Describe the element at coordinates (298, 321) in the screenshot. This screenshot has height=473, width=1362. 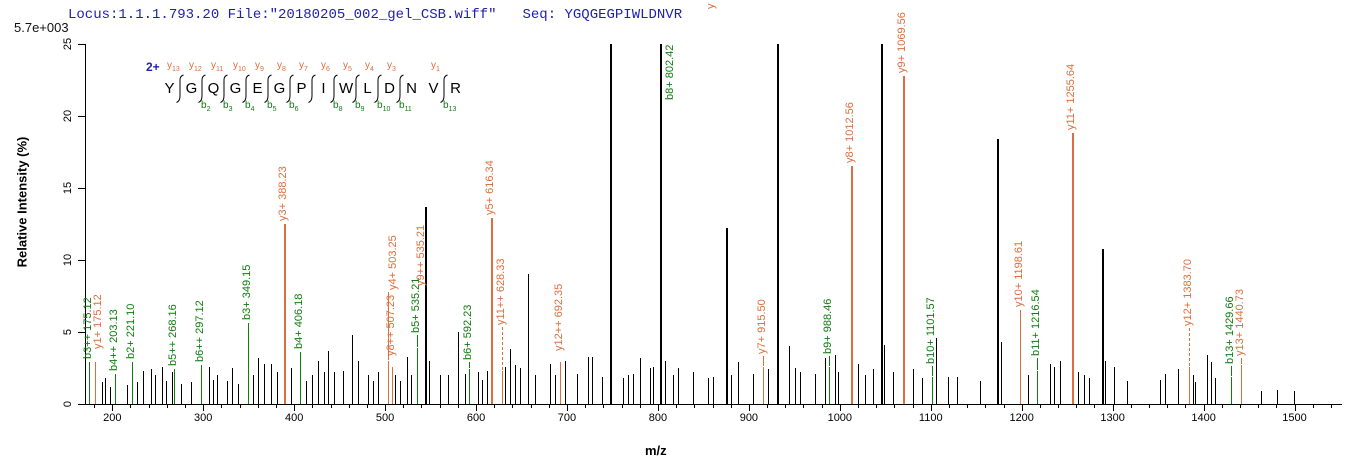
I see `peak-label: b4+ 406.18` at that location.